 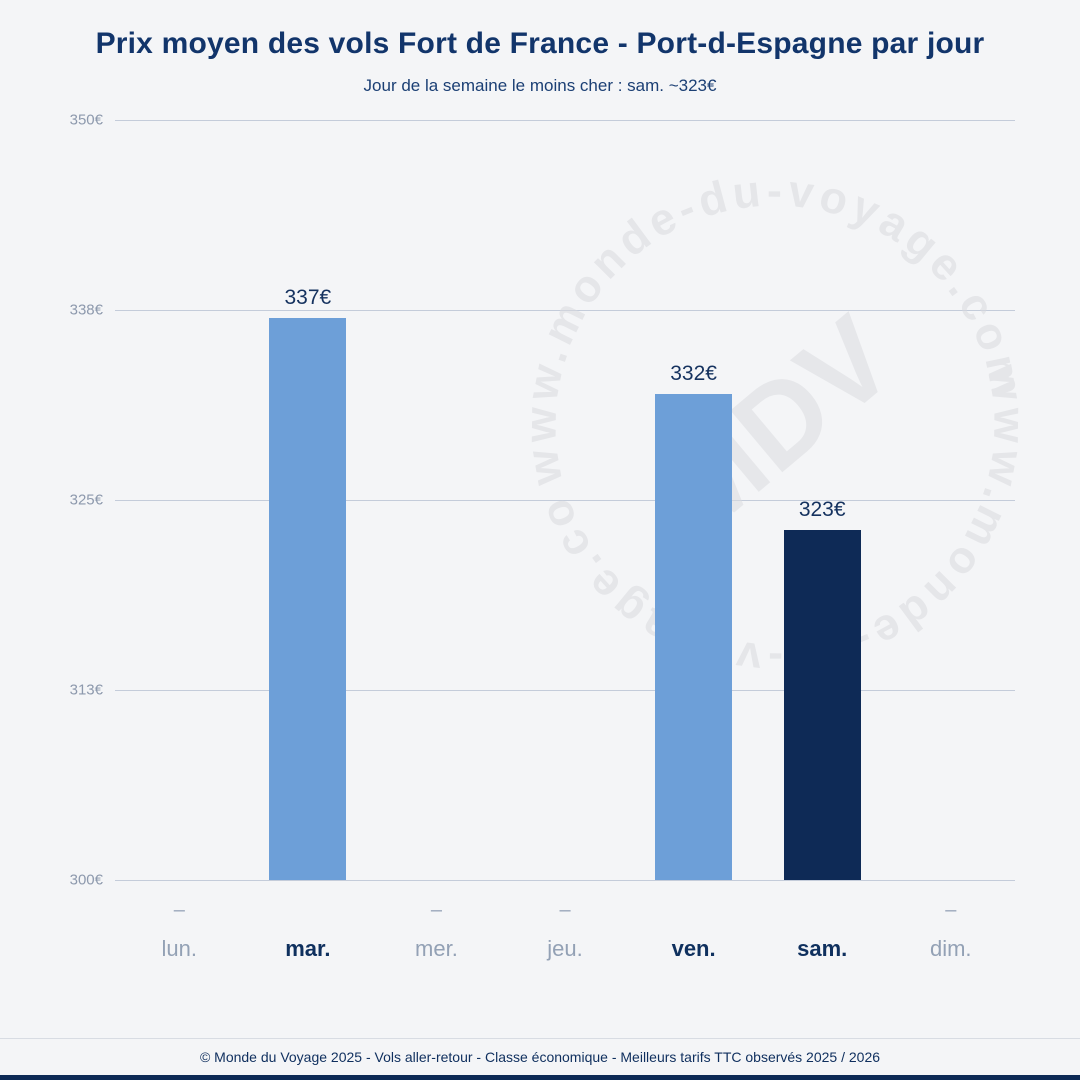 What do you see at coordinates (86, 310) in the screenshot?
I see `y-axis-tick-label: 338€` at bounding box center [86, 310].